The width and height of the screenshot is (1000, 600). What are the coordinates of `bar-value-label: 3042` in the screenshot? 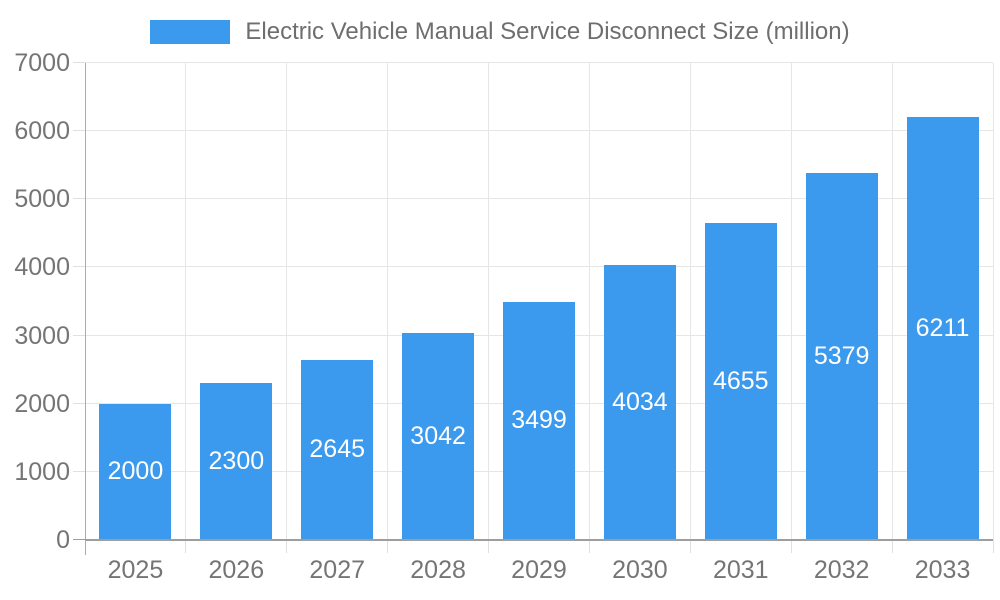 It's located at (438, 435).